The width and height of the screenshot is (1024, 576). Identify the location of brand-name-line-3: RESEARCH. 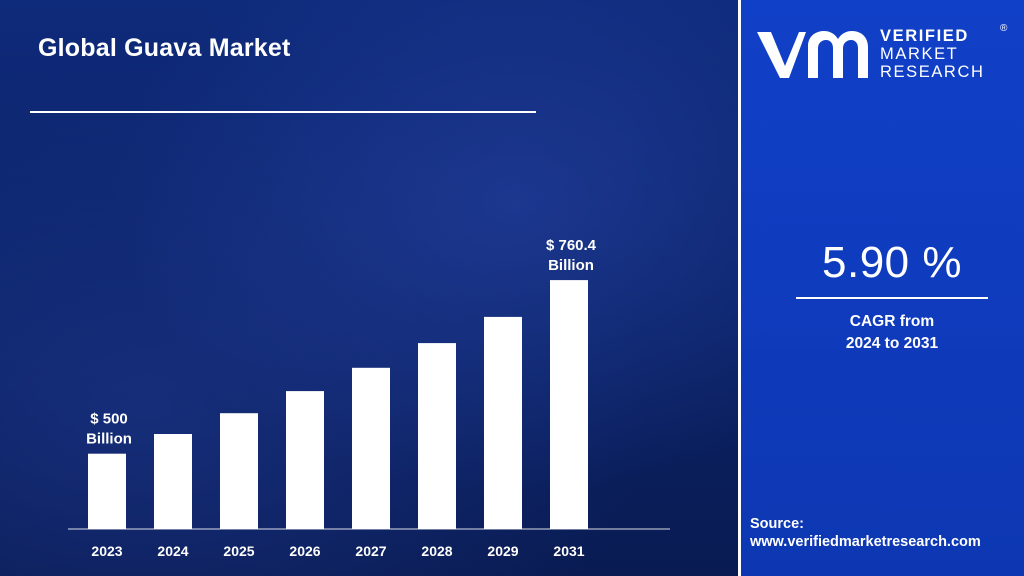
(932, 72).